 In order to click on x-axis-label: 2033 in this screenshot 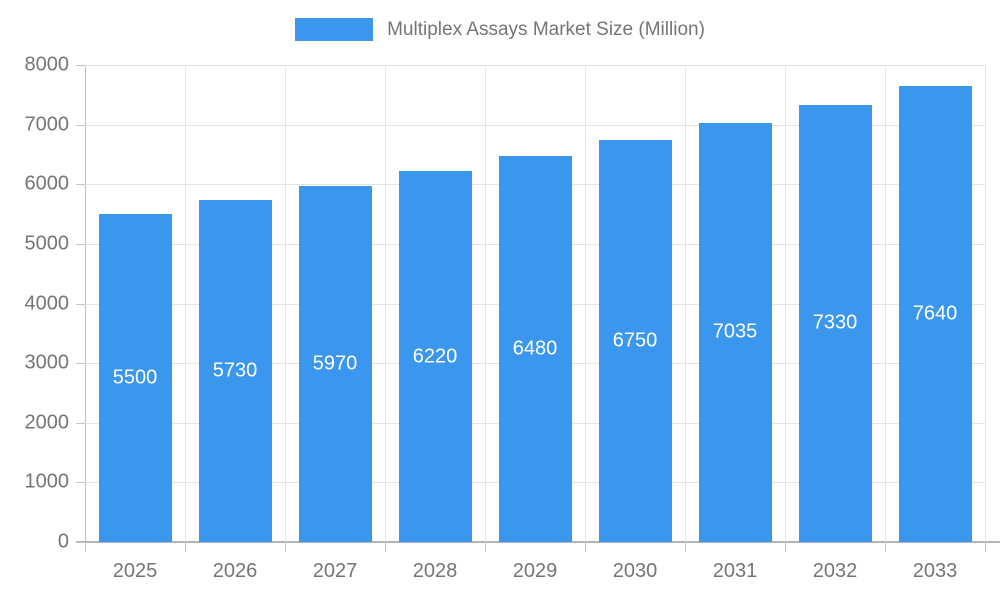, I will do `click(935, 571)`.